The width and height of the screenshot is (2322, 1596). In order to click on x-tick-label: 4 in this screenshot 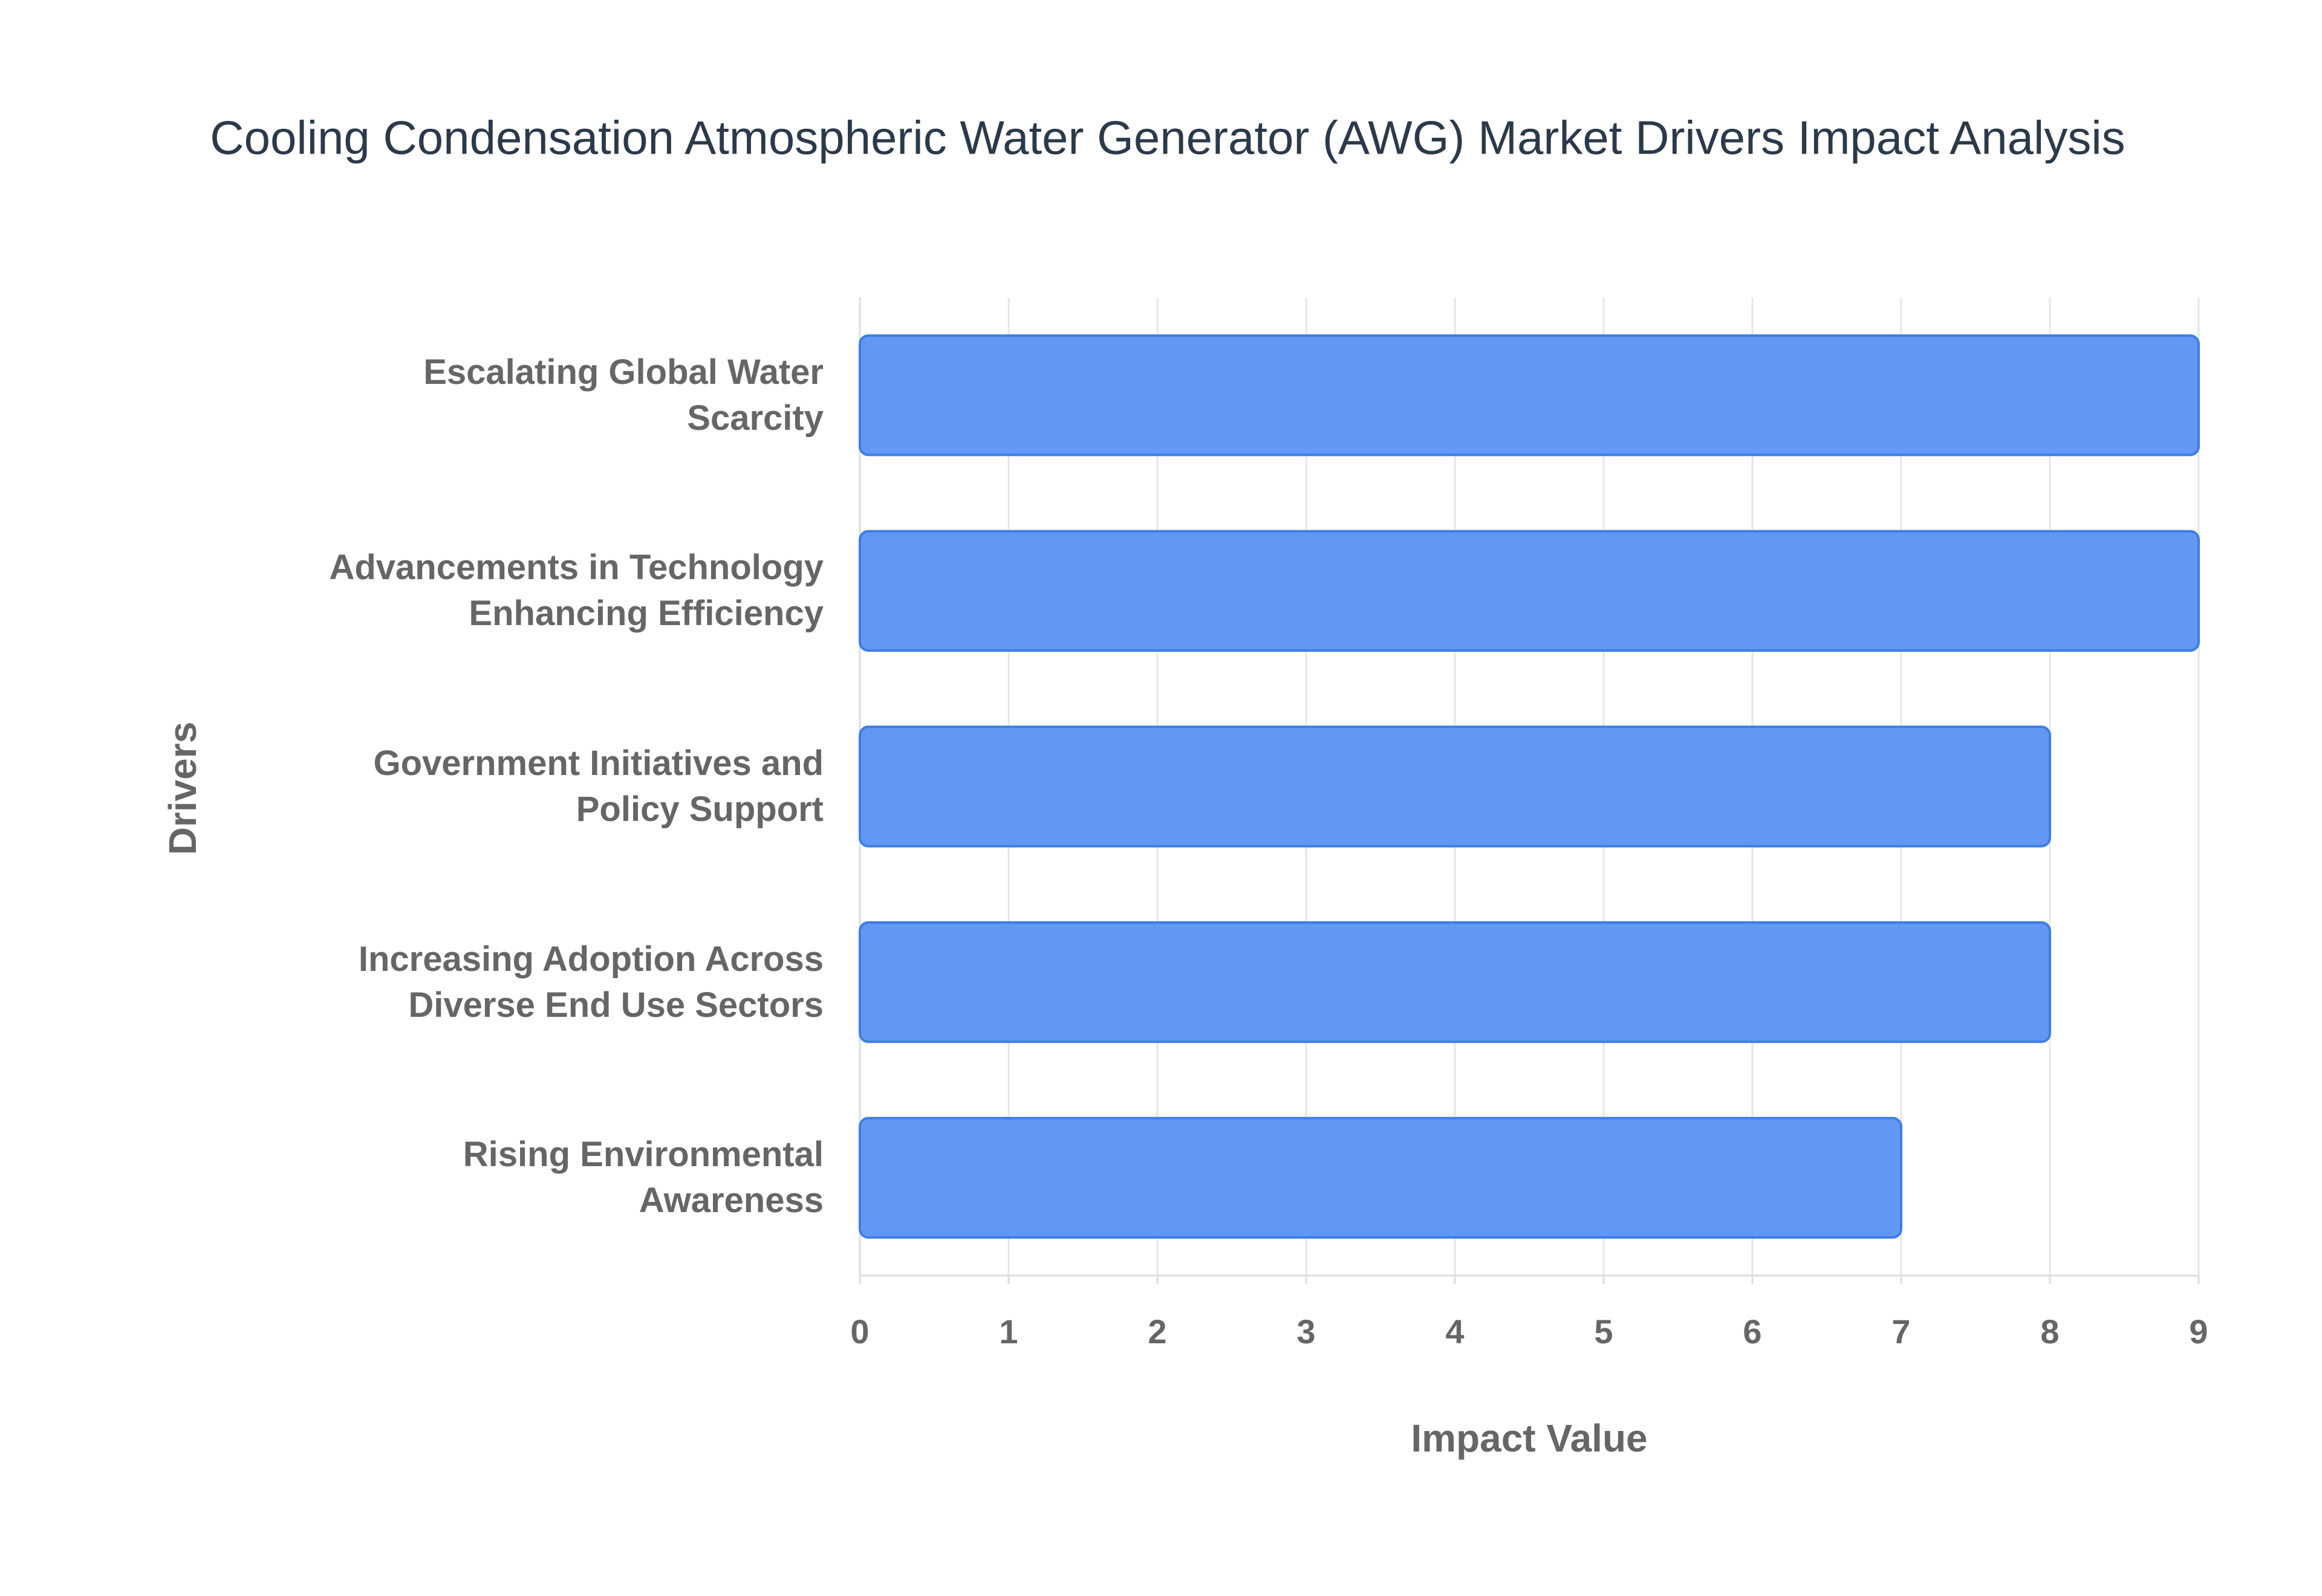, I will do `click(1454, 1331)`.